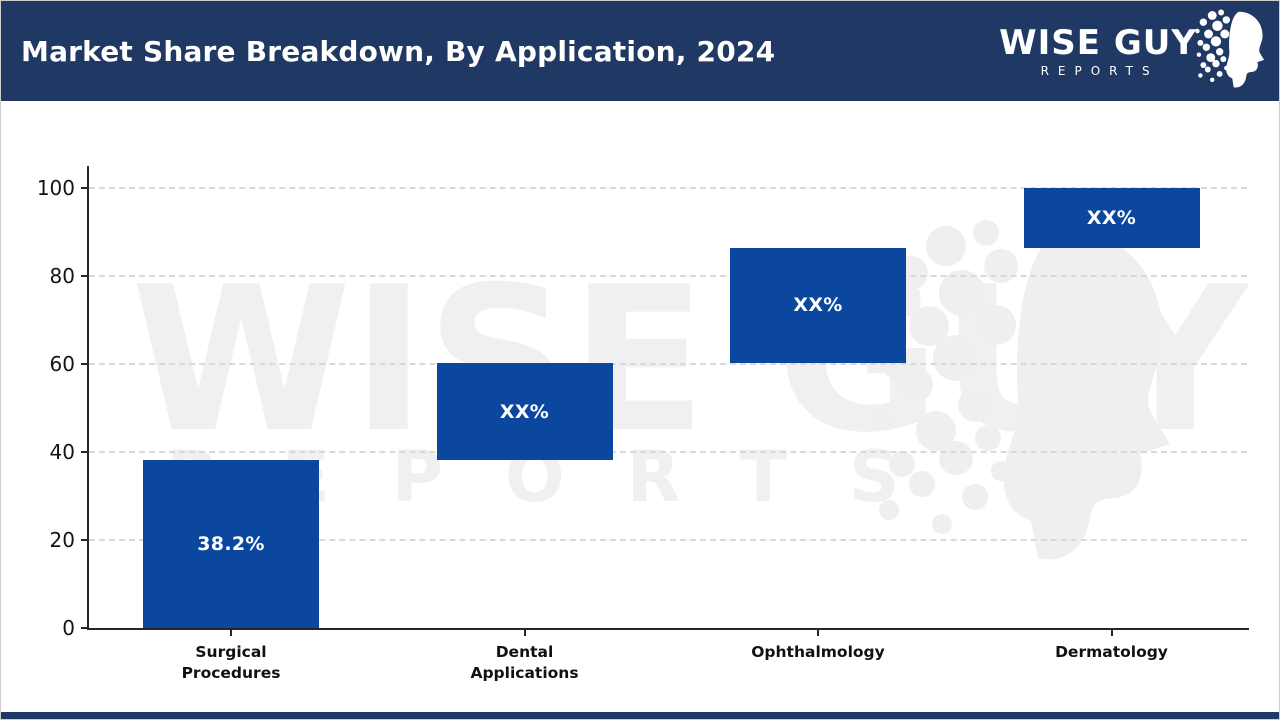 This screenshot has height=720, width=1280. I want to click on logo-wordmark: WISE GUY, so click(1098, 42).